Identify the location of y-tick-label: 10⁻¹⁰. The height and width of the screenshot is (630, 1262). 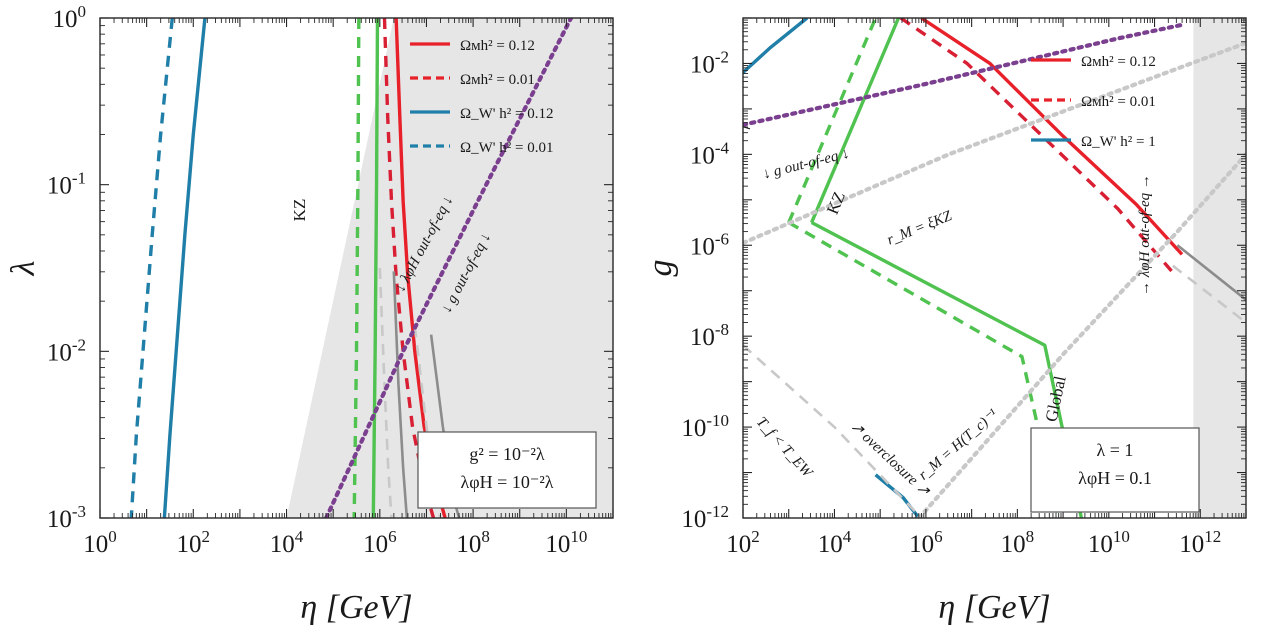
(705, 426).